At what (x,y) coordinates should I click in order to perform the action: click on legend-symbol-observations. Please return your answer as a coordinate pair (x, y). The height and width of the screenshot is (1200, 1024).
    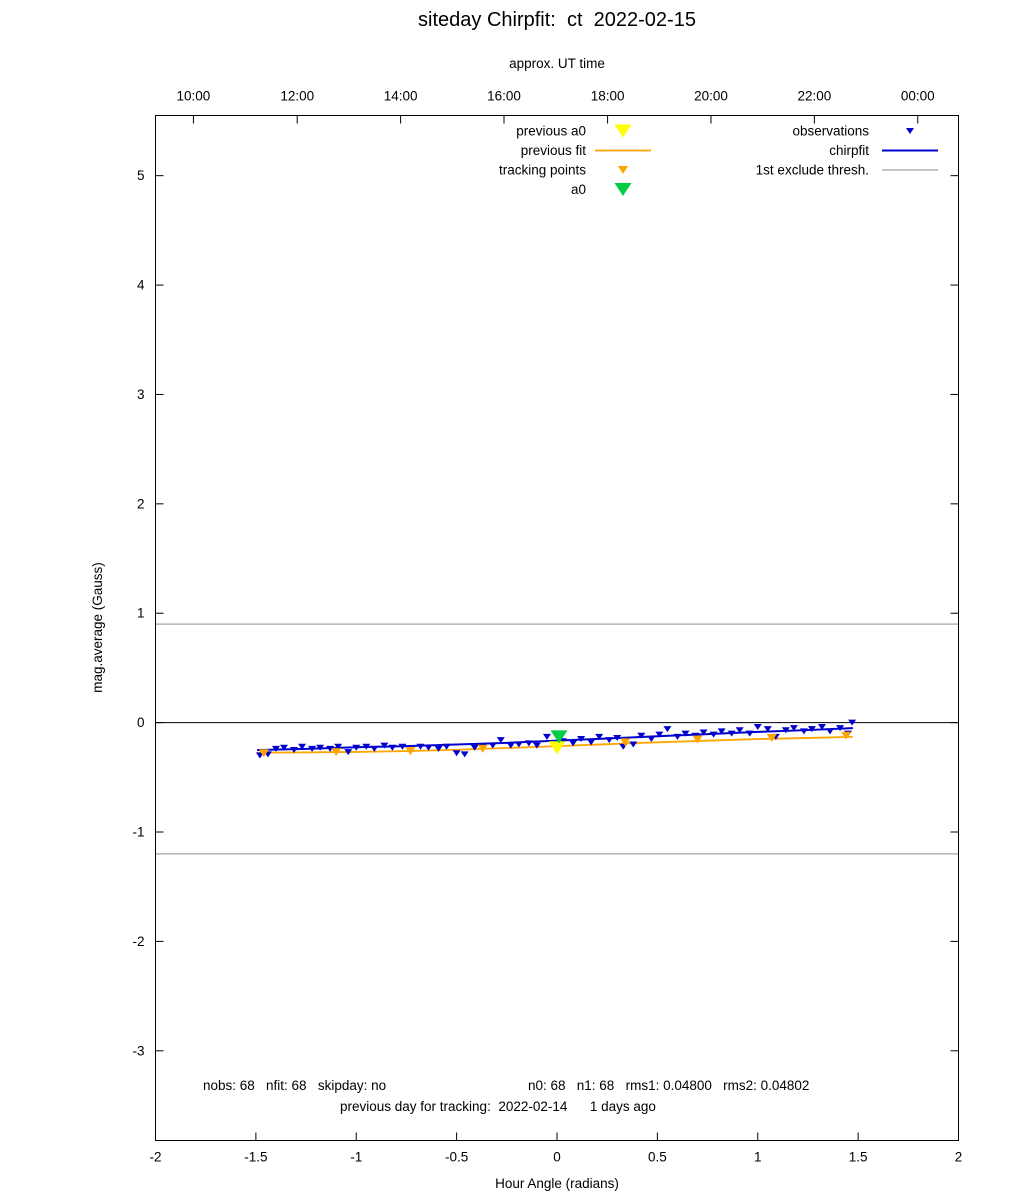
    Looking at the image, I should click on (910, 131).